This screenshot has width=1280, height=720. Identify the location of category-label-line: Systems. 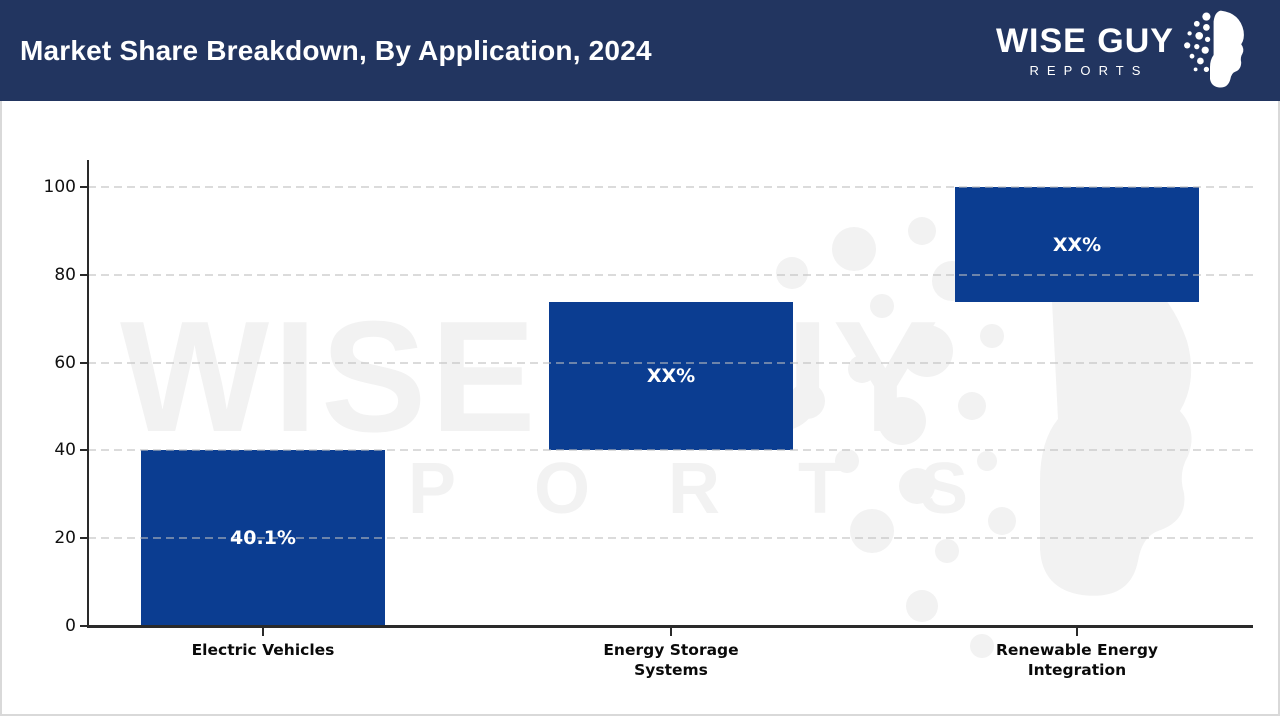
(671, 670).